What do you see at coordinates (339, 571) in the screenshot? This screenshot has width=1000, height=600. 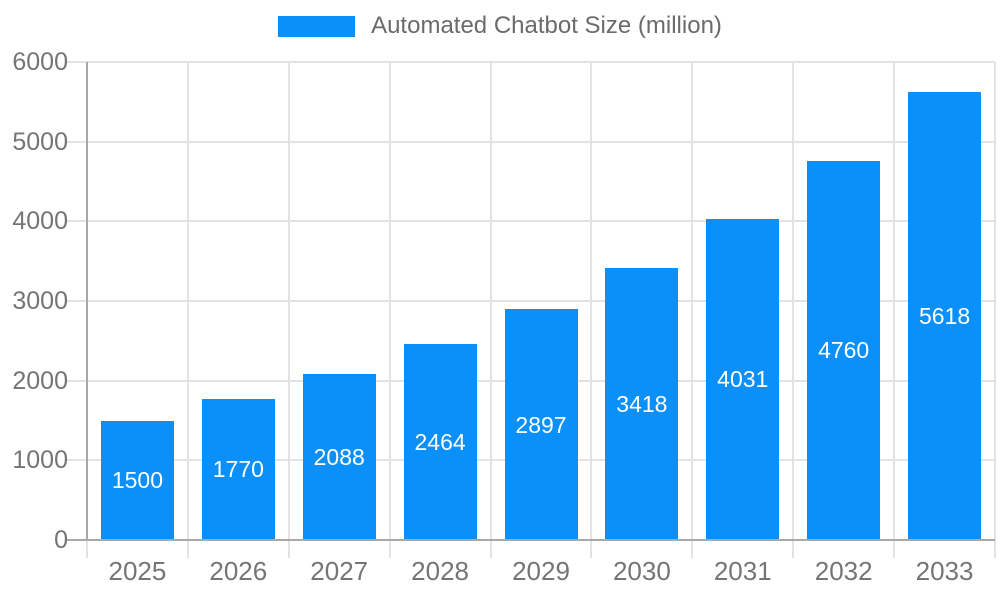 I see `x-tick-label: 2027` at bounding box center [339, 571].